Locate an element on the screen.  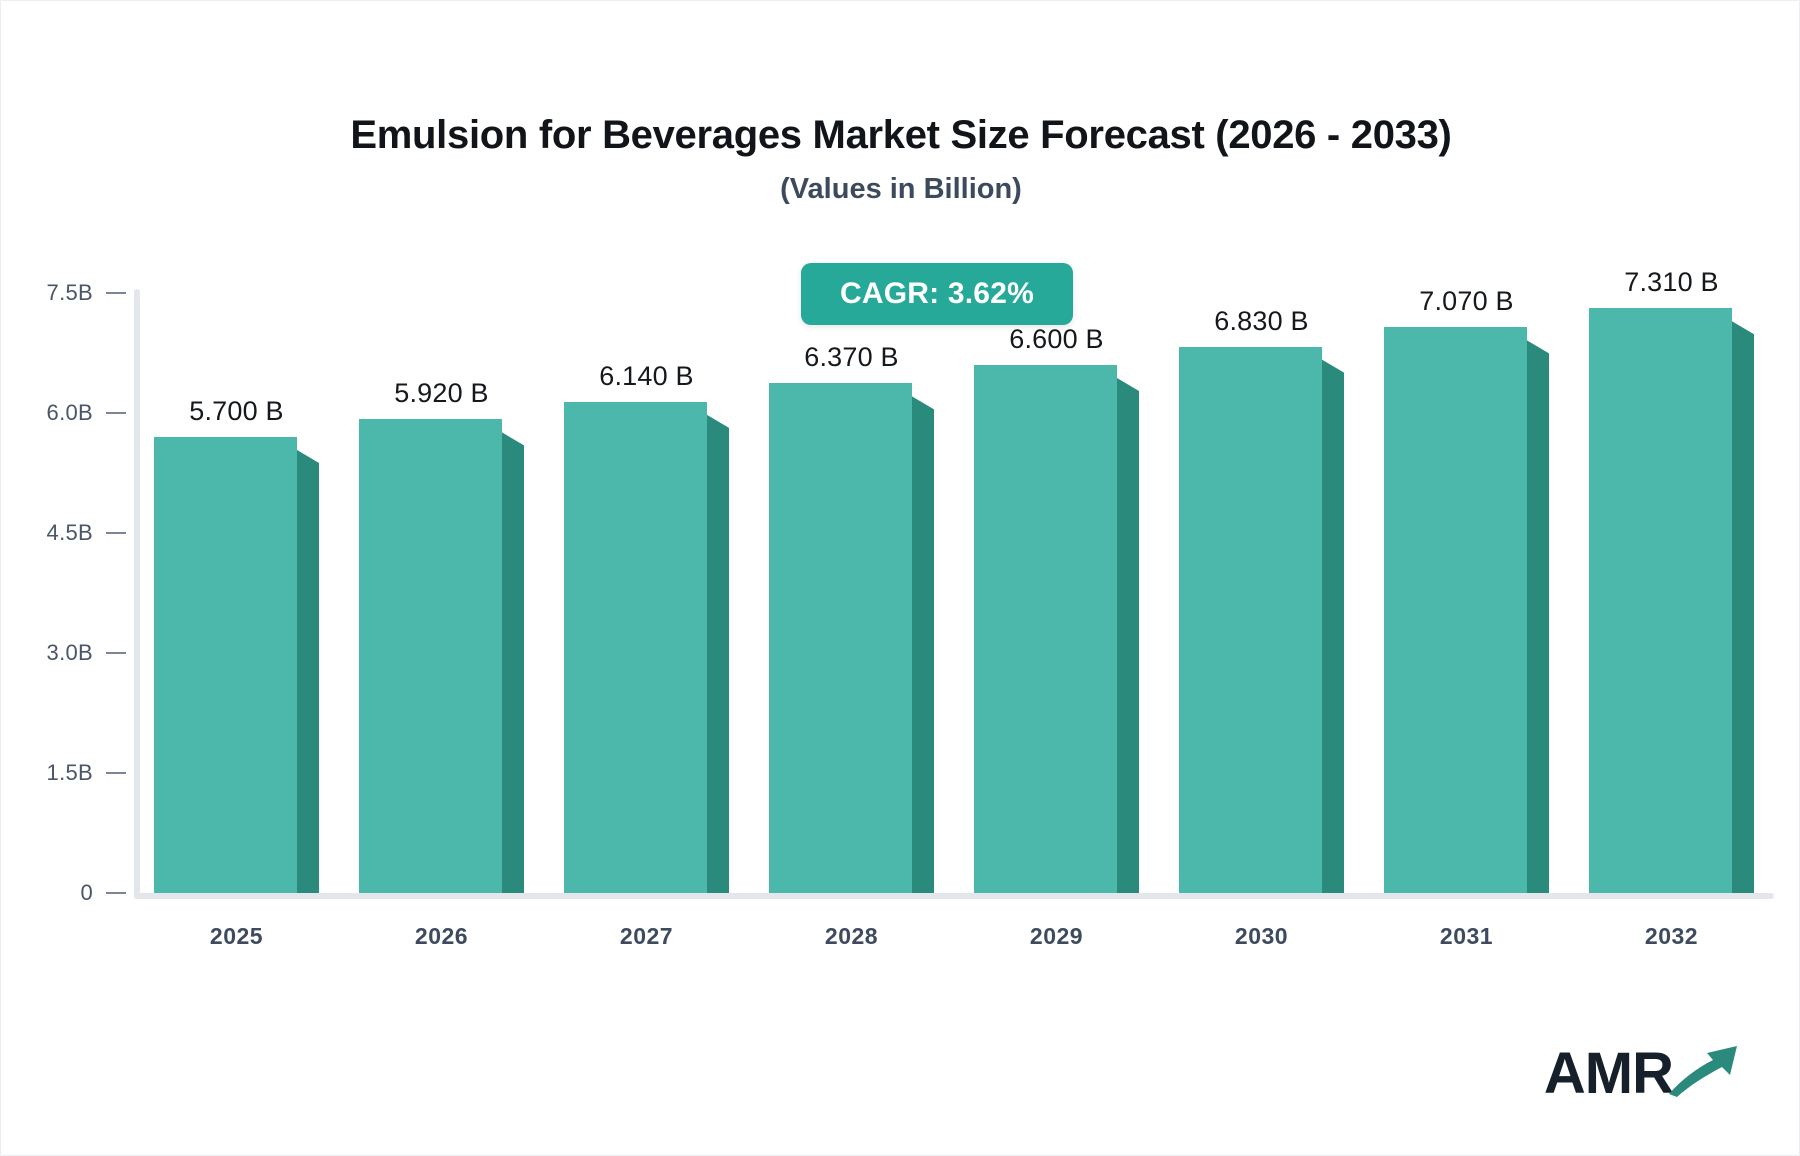
y-axis-tick: 0 is located at coordinates (66, 892).